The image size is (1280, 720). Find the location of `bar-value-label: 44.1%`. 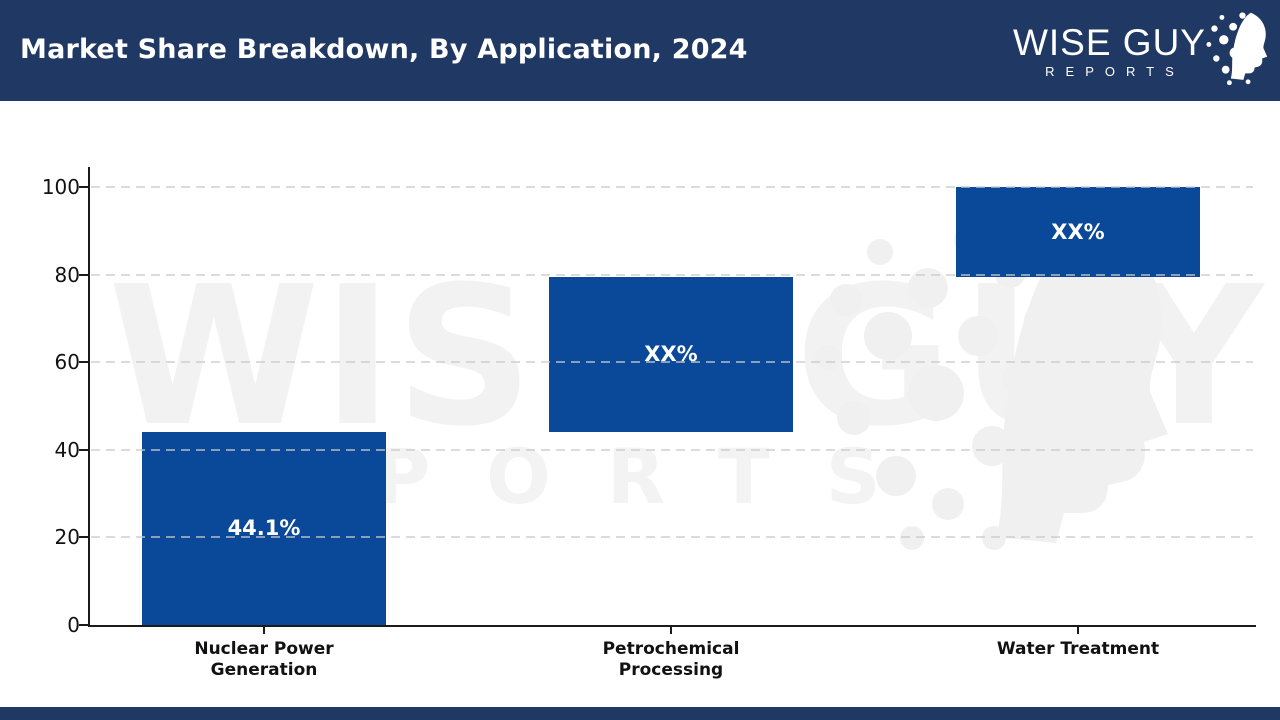

bar-value-label: 44.1% is located at coordinates (264, 528).